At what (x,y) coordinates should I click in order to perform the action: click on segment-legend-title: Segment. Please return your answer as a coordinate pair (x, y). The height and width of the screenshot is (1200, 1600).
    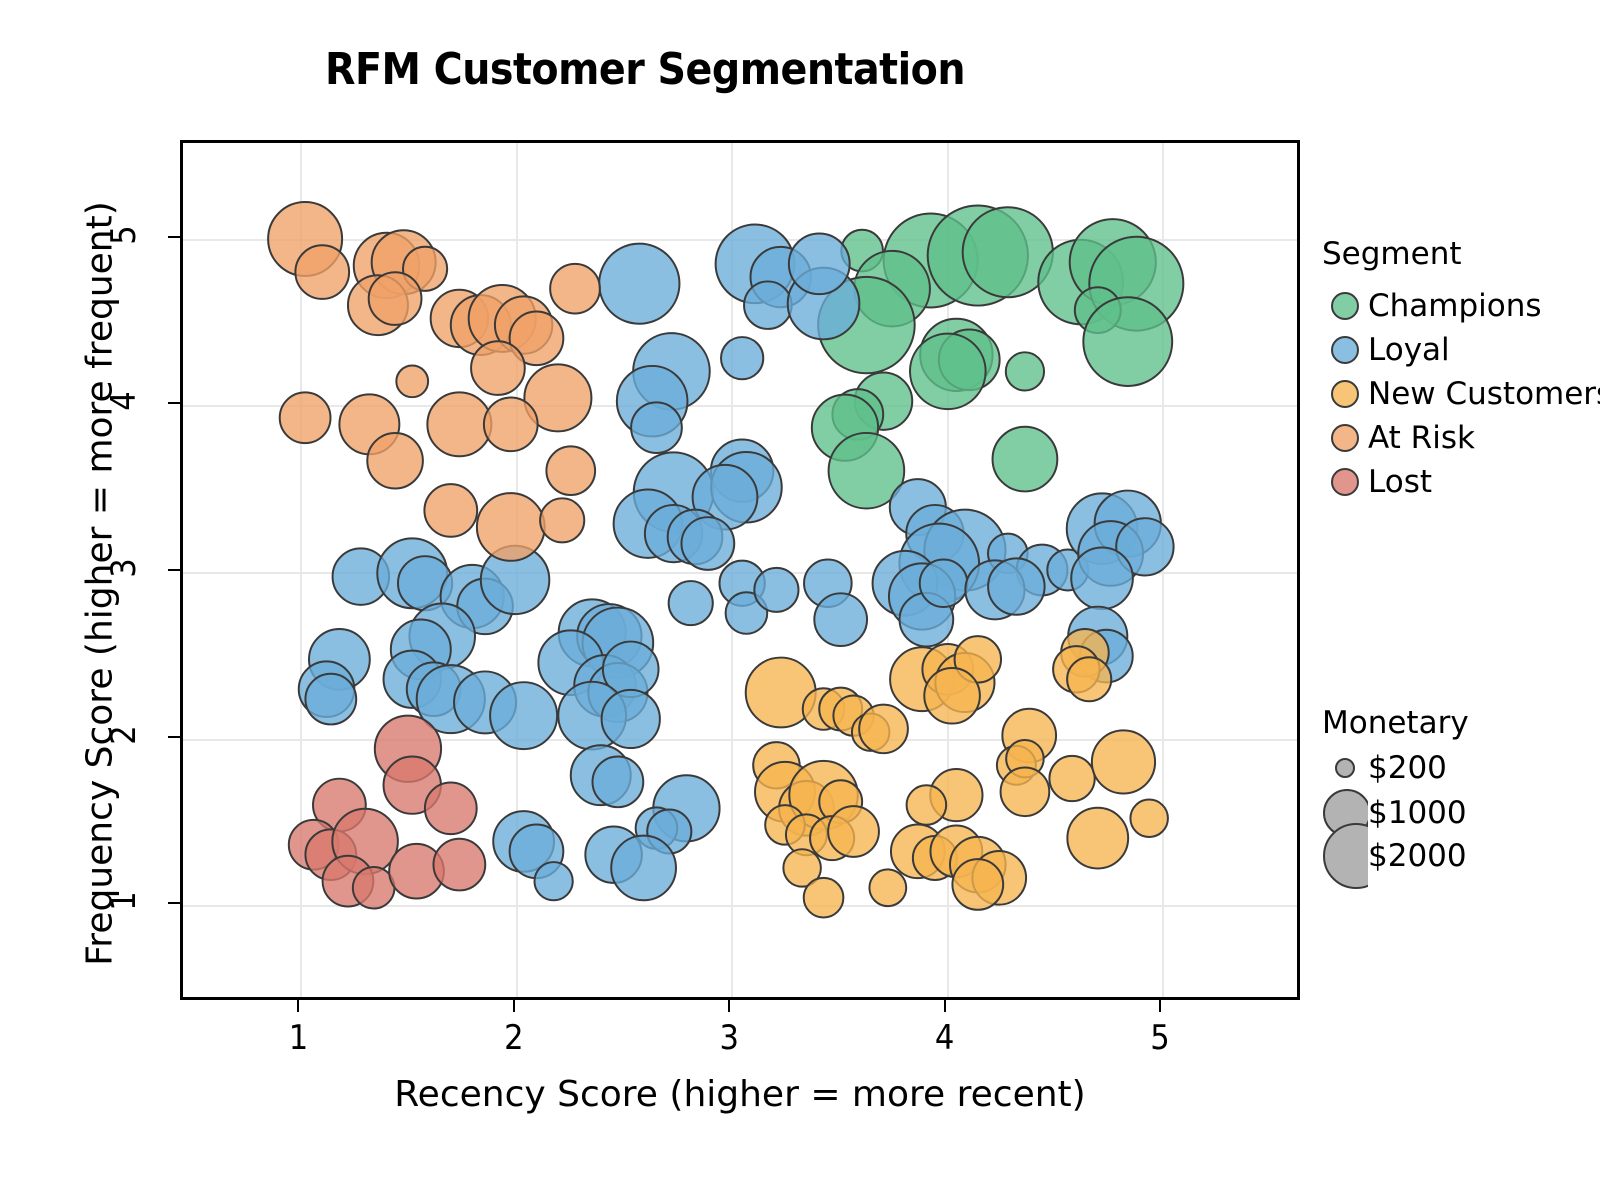
    Looking at the image, I should click on (1392, 254).